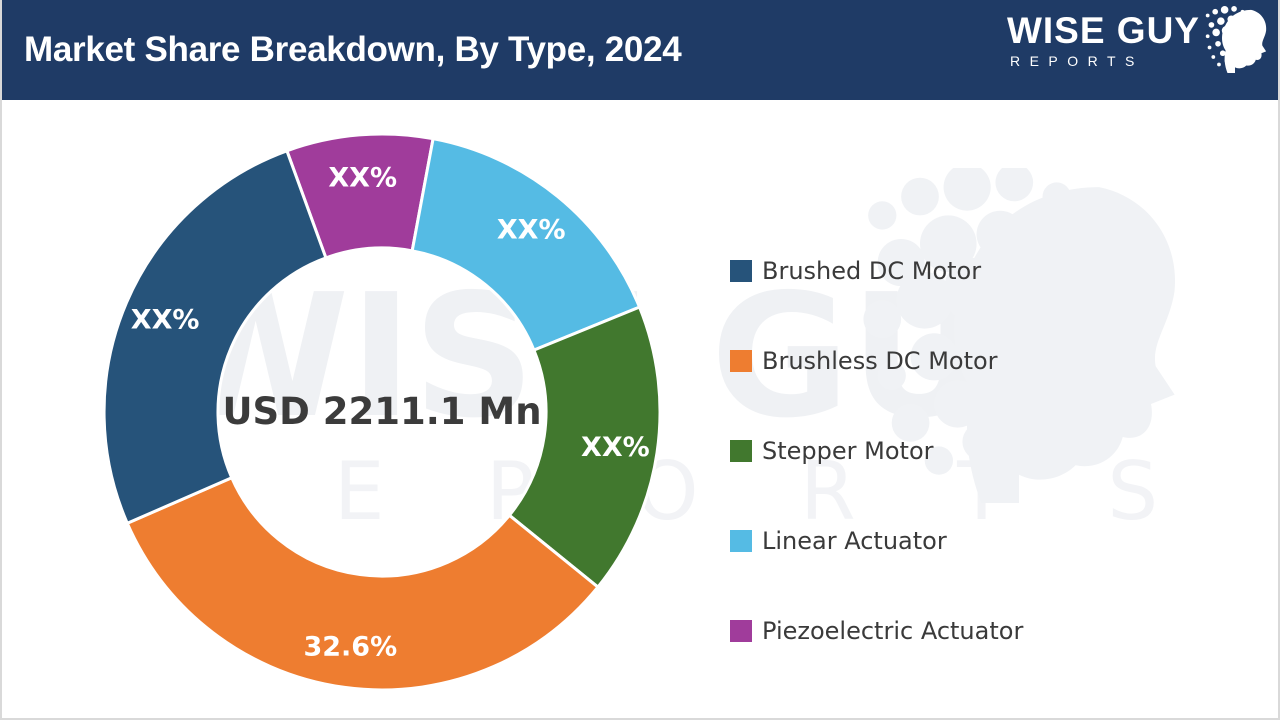 The height and width of the screenshot is (720, 1280). I want to click on page-title: Market Share Breakdown, By Type, 2024, so click(353, 49).